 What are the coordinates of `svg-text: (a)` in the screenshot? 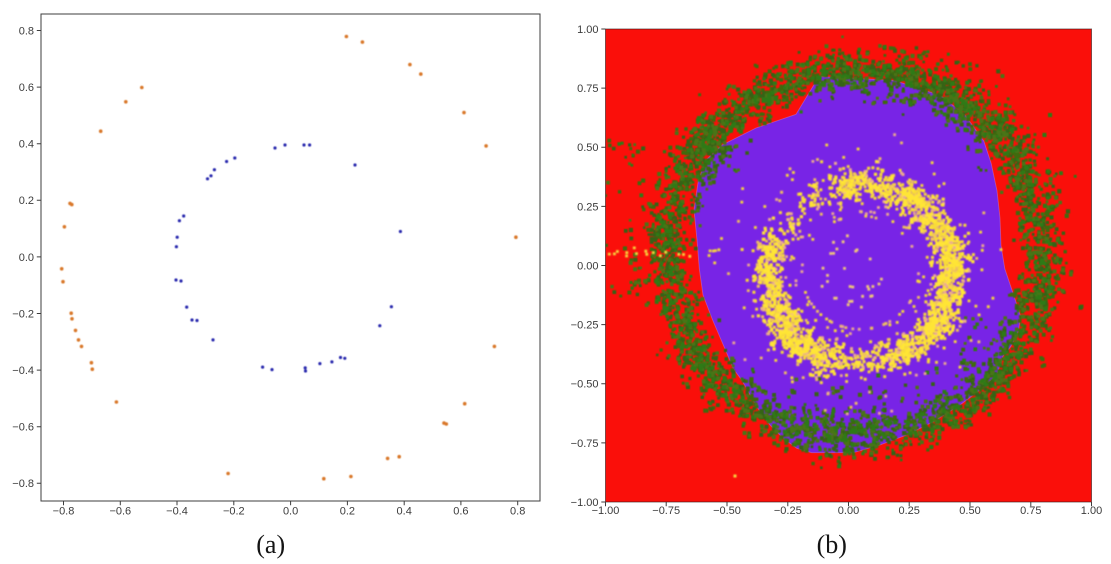 It's located at (270, 544).